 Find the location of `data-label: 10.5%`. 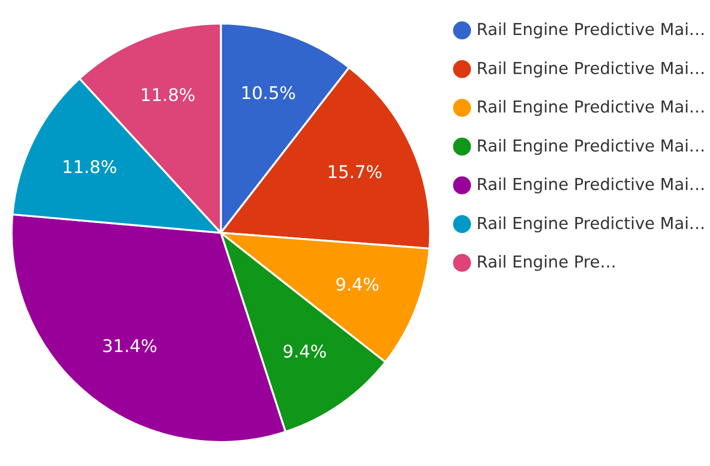

data-label: 10.5% is located at coordinates (268, 94).